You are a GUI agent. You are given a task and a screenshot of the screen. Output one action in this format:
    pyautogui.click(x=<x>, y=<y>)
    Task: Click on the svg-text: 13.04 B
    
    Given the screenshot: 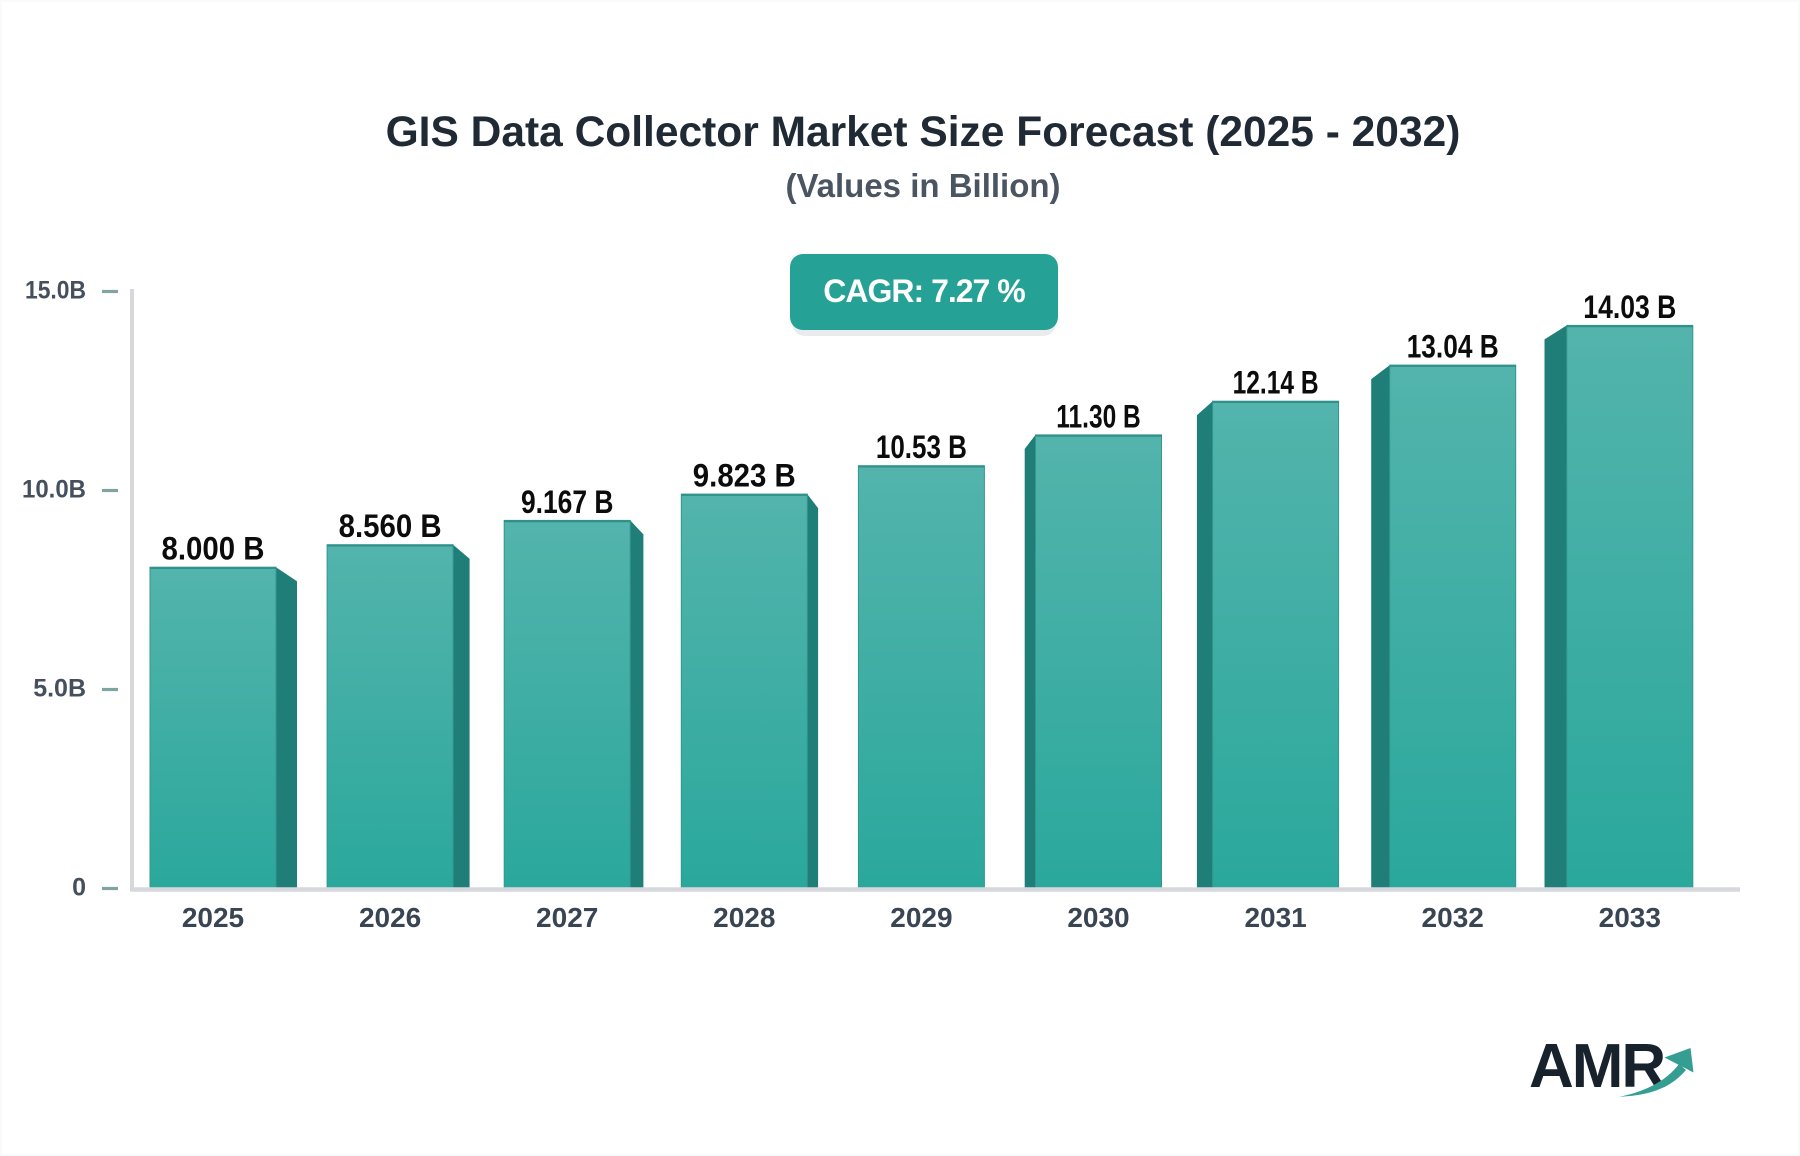 What is the action you would take?
    pyautogui.click(x=1453, y=347)
    